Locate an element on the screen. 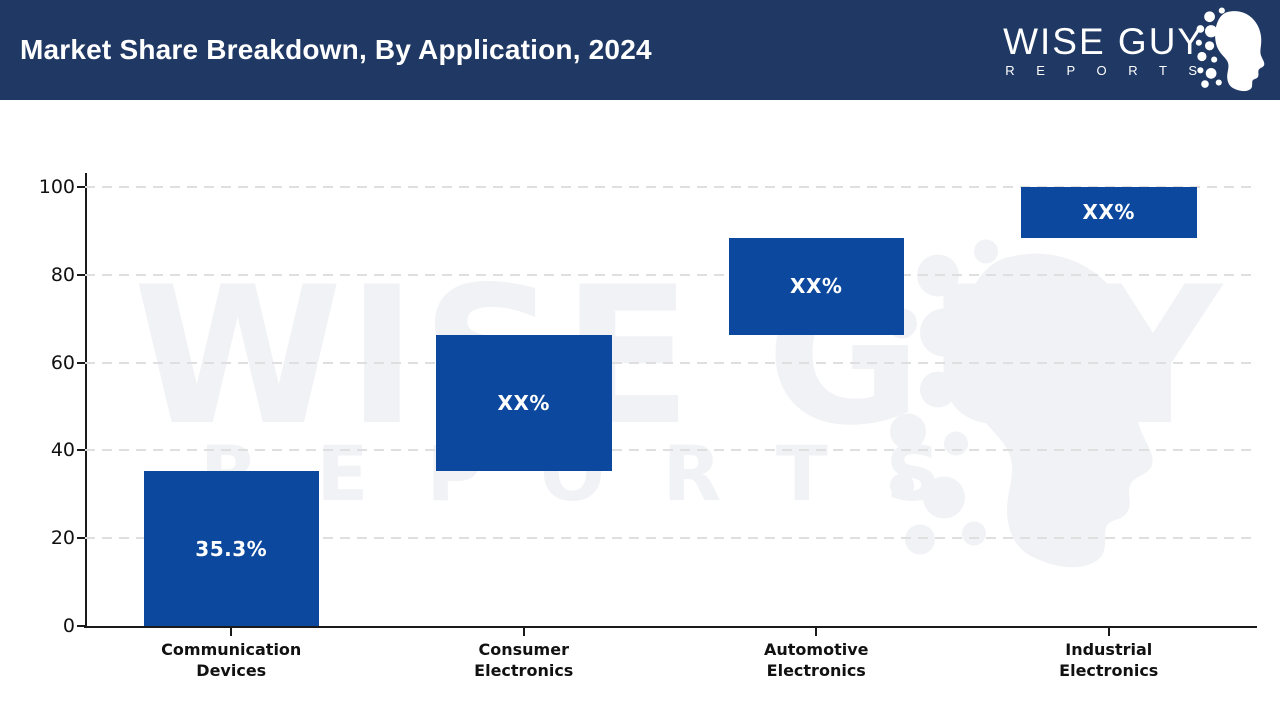 This screenshot has height=720, width=1280. y-tick-label: 60 is located at coordinates (62, 362).